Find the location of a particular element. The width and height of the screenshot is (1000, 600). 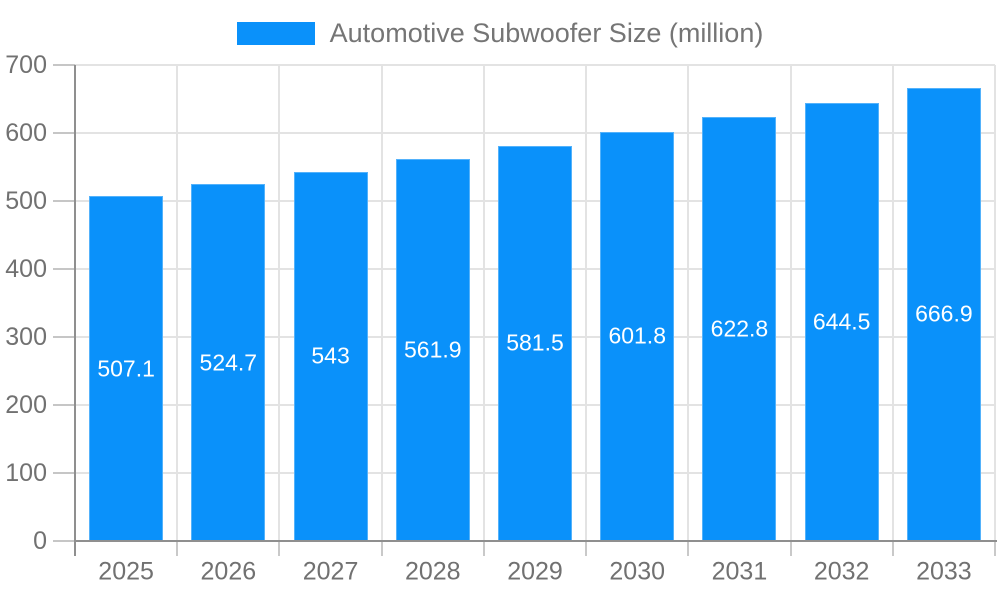

x-tick-label: 2027 is located at coordinates (330, 571).